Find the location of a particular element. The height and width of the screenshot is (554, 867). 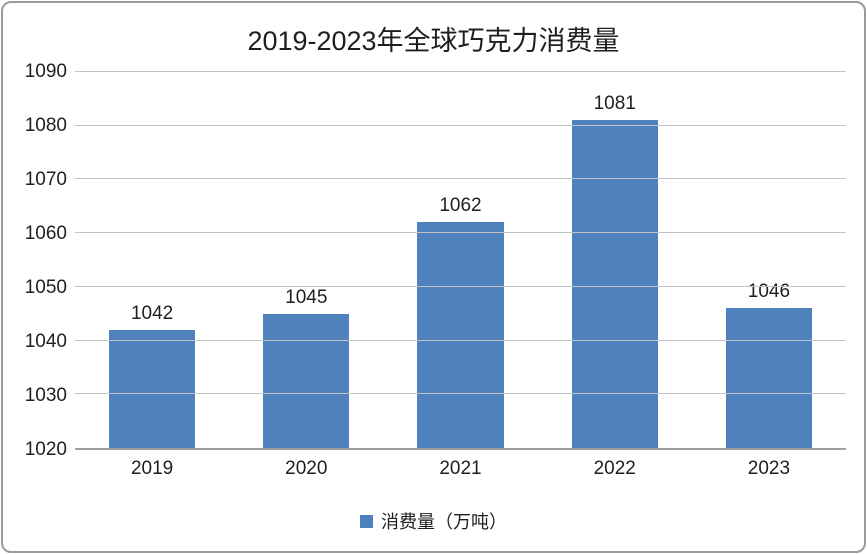

chart-title: 2019-2023年全球巧克力消费量 is located at coordinates (433, 41).